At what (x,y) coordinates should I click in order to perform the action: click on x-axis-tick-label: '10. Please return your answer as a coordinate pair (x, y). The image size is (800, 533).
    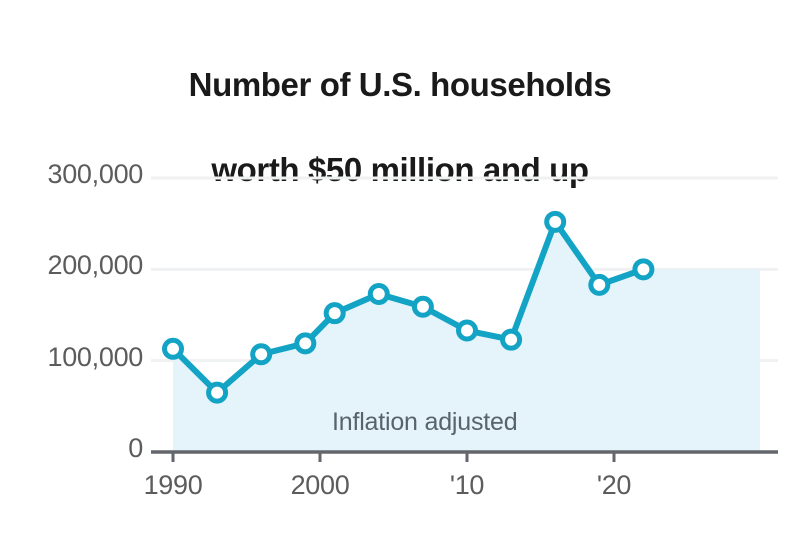
    Looking at the image, I should click on (467, 485).